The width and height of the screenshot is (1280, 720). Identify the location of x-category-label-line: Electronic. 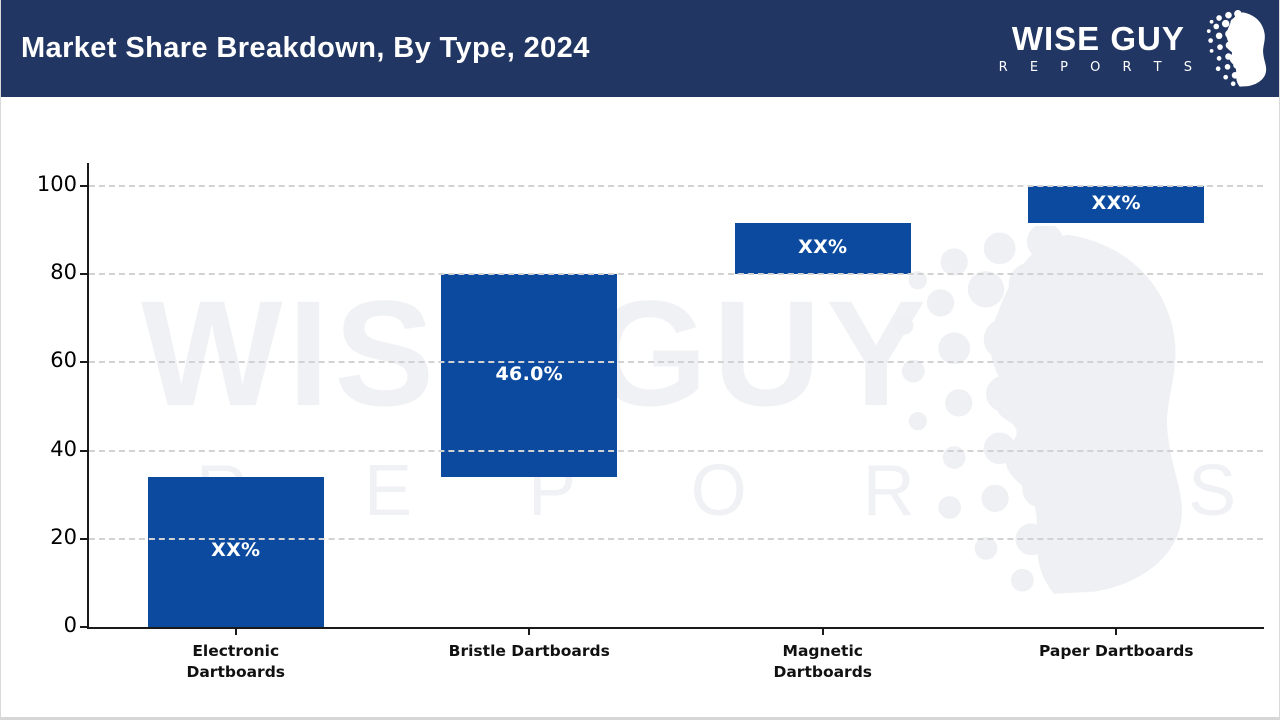
(236, 651).